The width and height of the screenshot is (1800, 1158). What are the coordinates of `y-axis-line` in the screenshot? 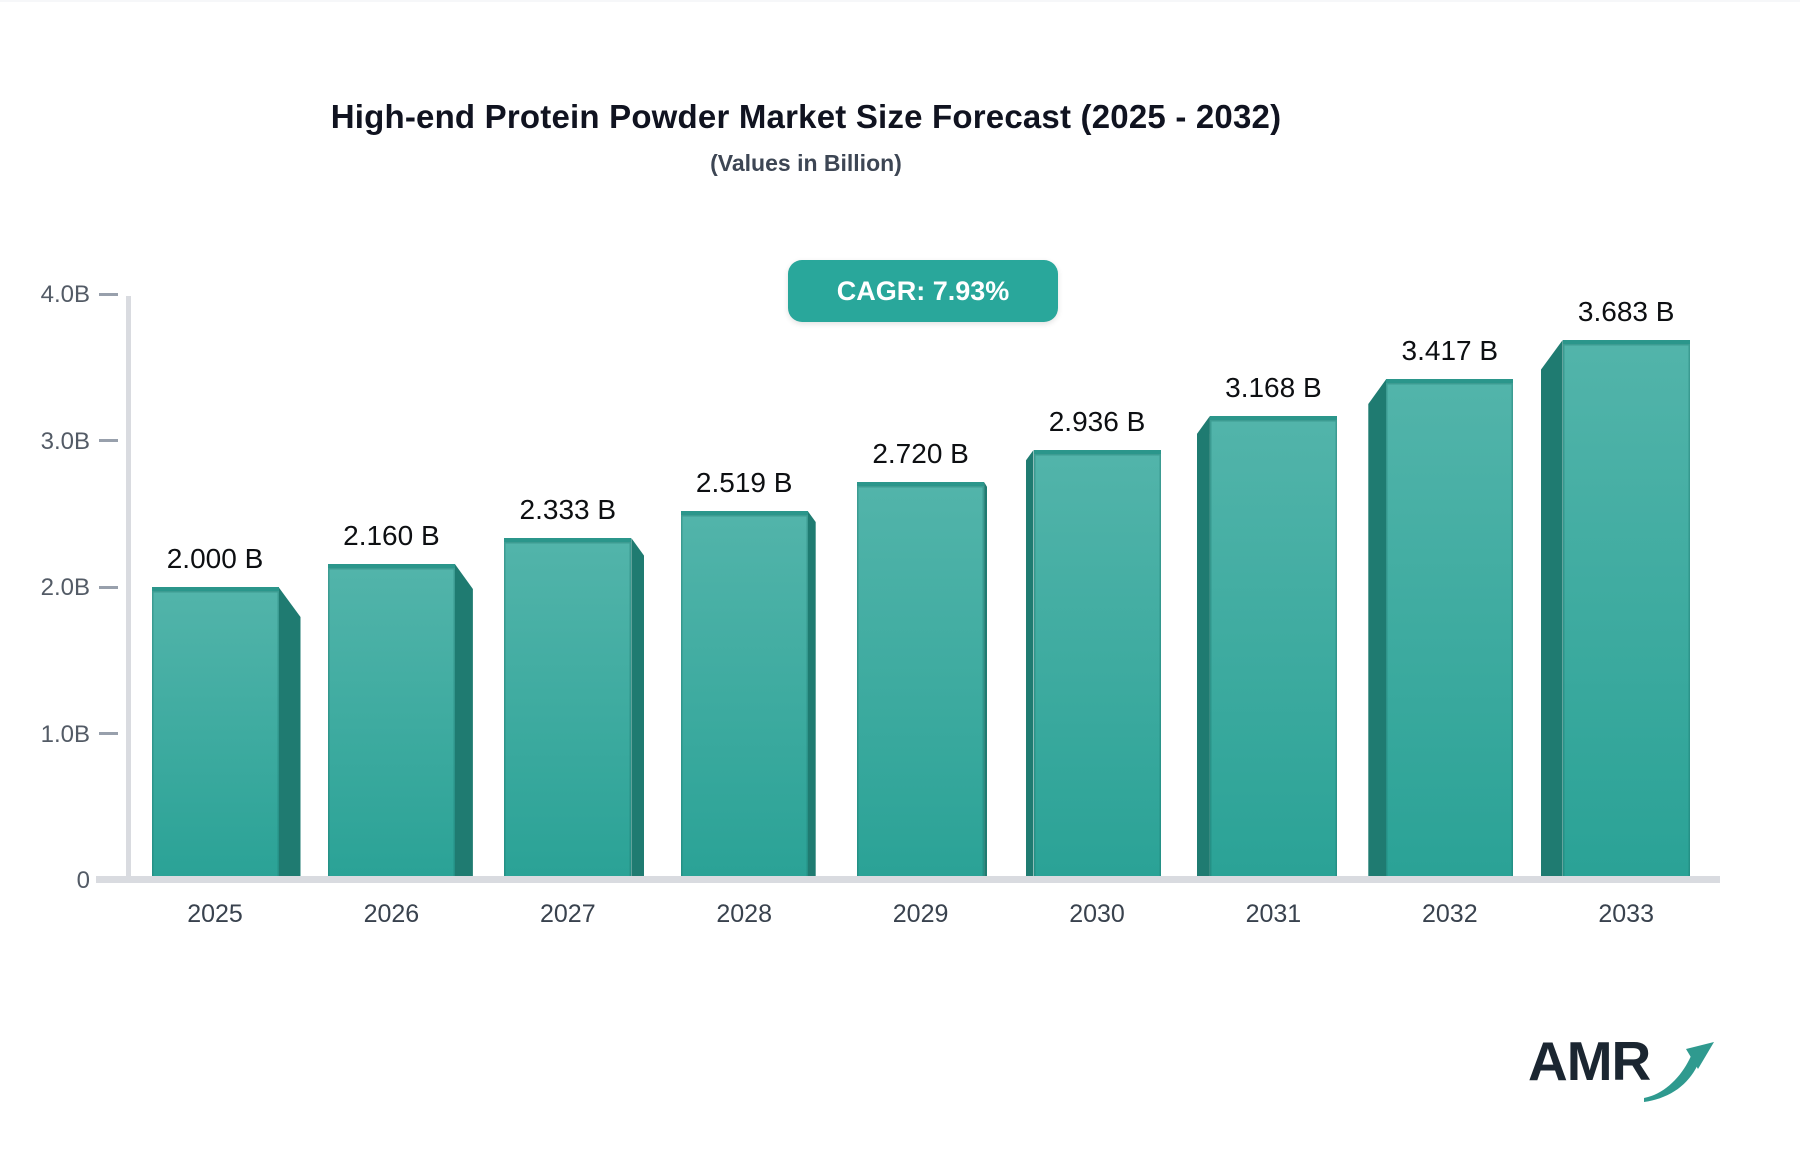 It's located at (128, 589).